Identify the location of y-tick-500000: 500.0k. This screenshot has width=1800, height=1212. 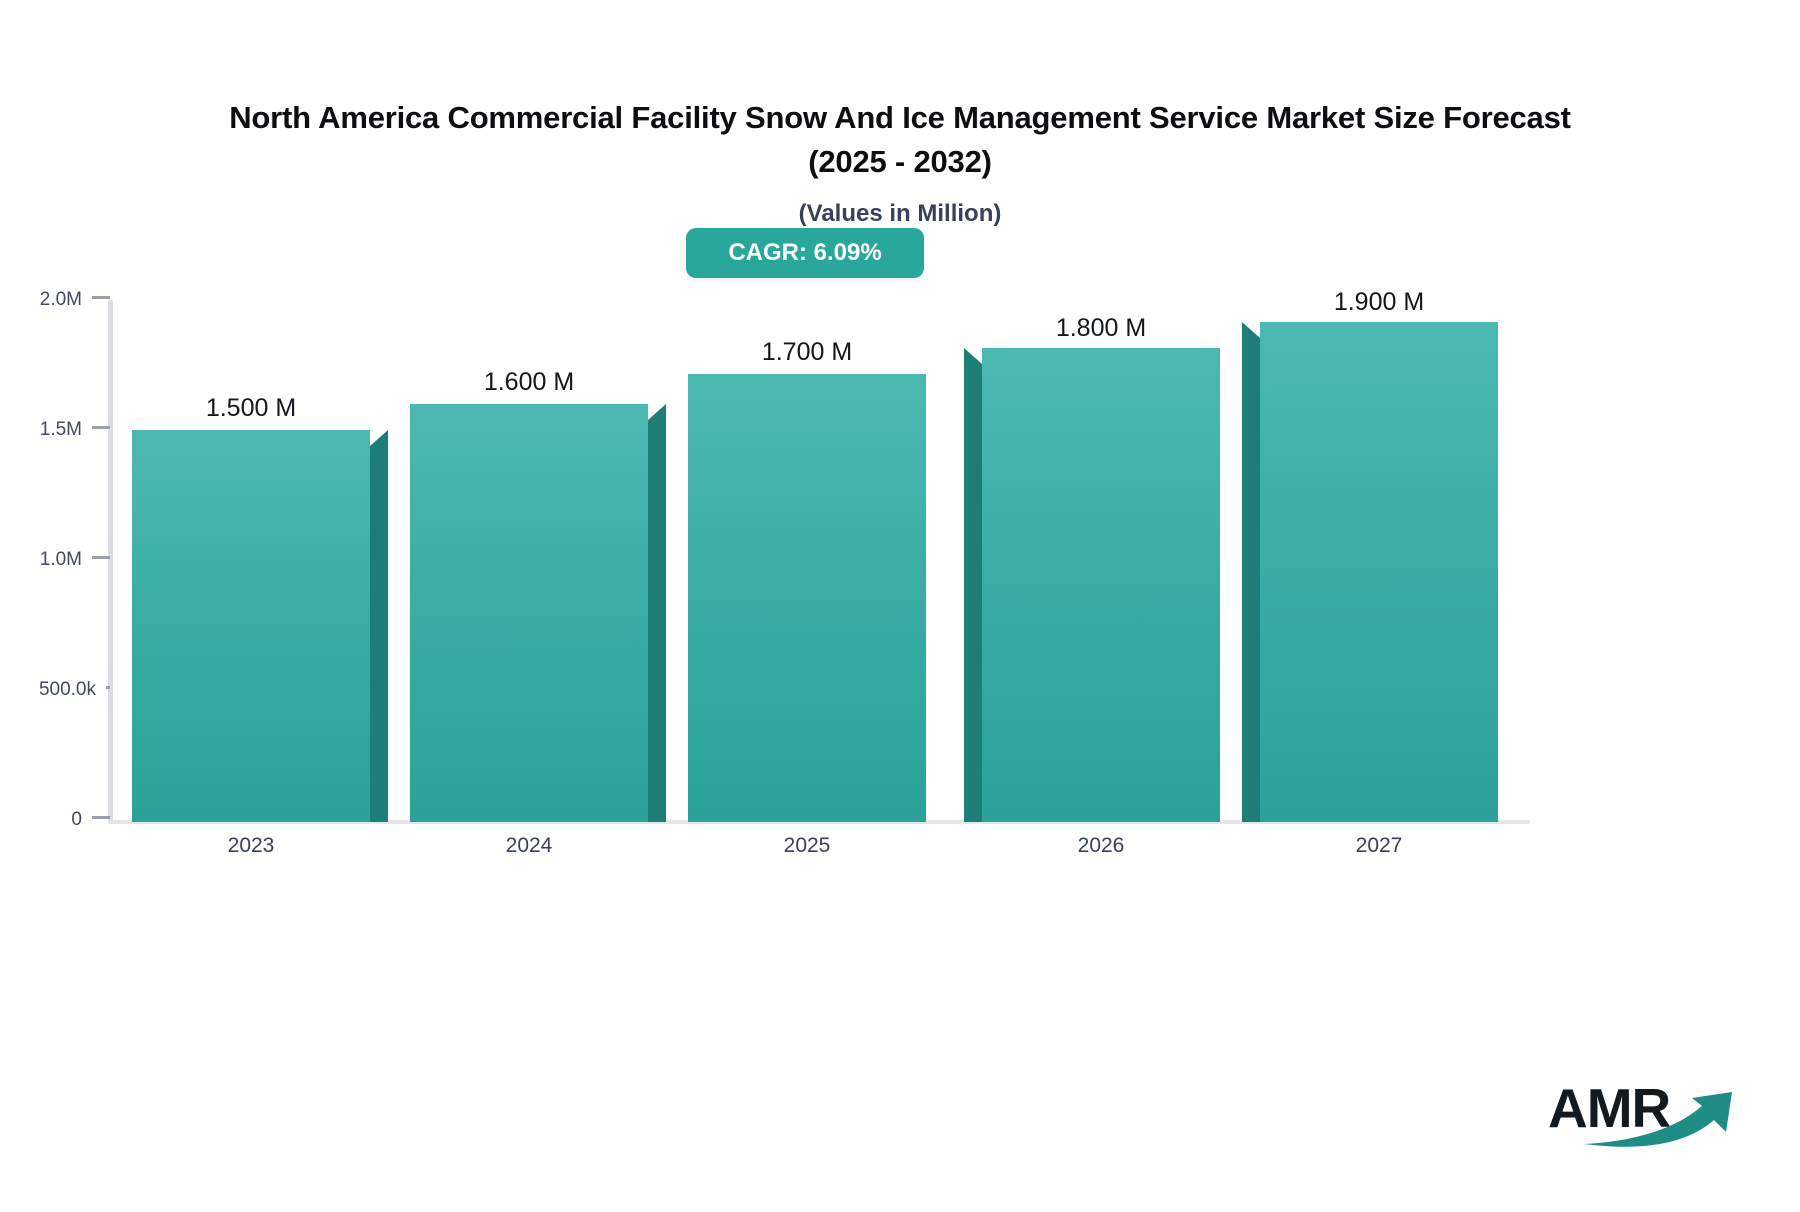
(55, 690).